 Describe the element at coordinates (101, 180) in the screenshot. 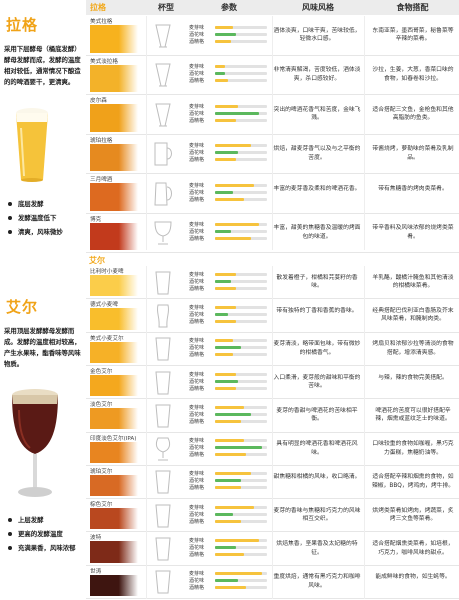

I see `beer-style-name: 三月啤酒` at that location.